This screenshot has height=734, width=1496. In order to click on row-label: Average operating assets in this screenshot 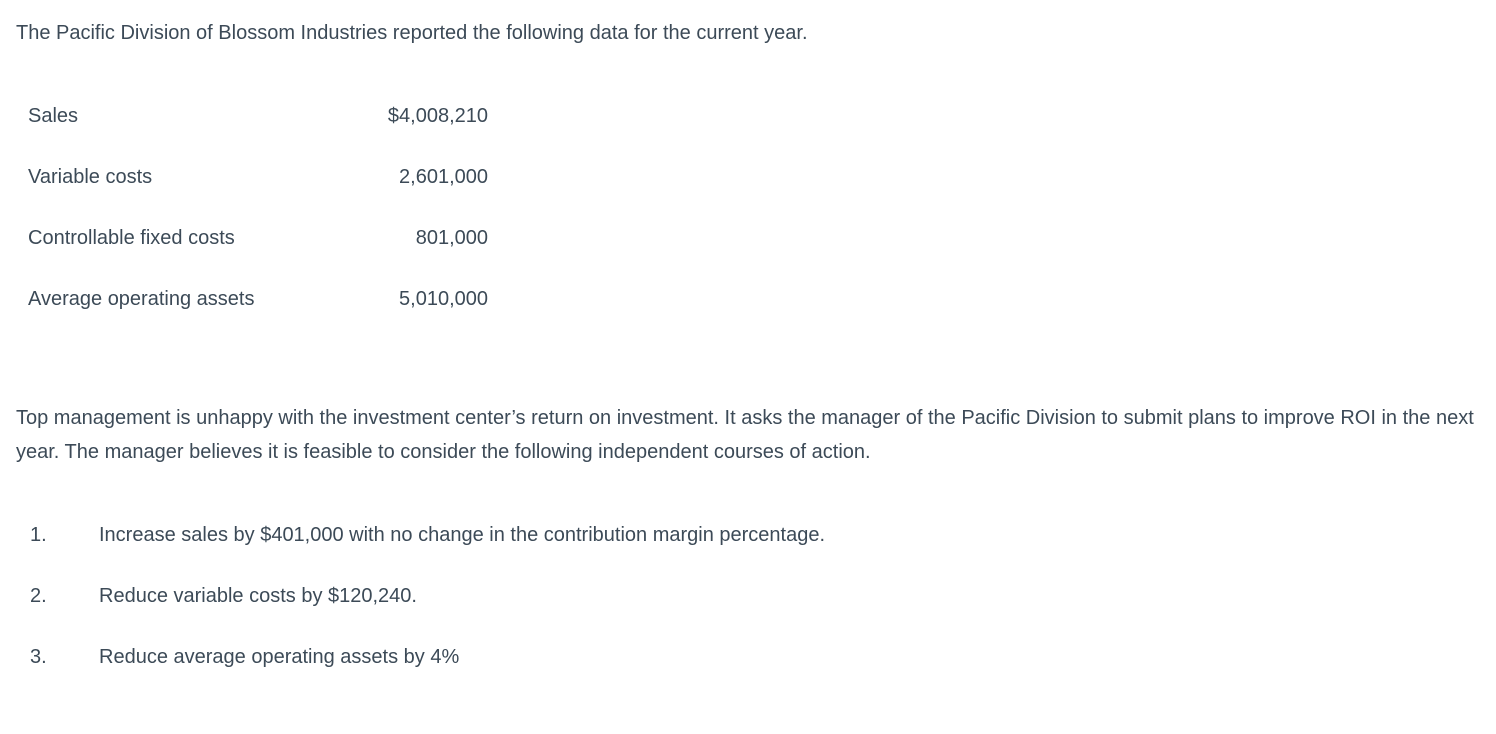, I will do `click(141, 299)`.